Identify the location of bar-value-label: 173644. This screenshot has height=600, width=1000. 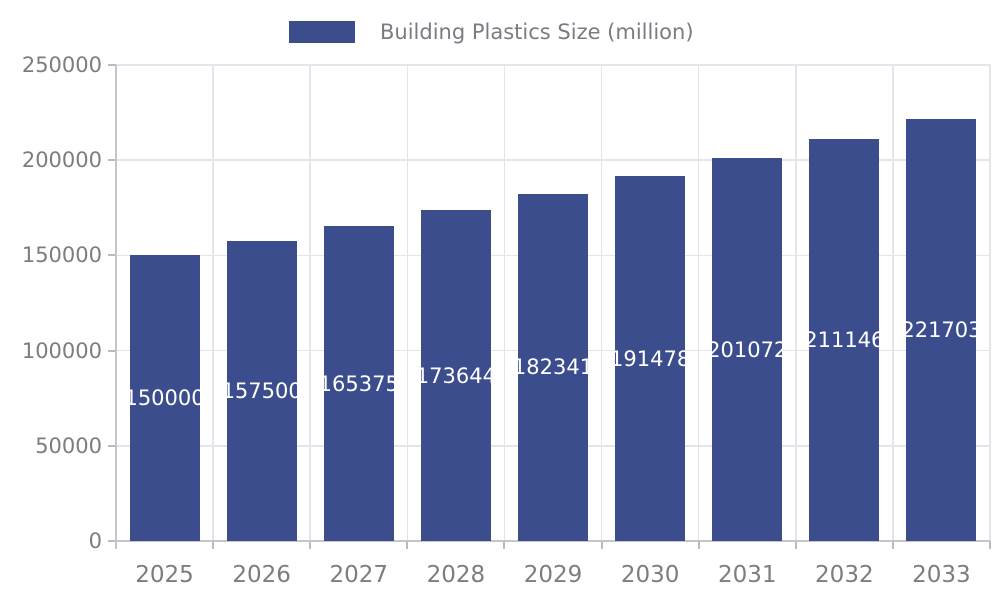
(455, 375).